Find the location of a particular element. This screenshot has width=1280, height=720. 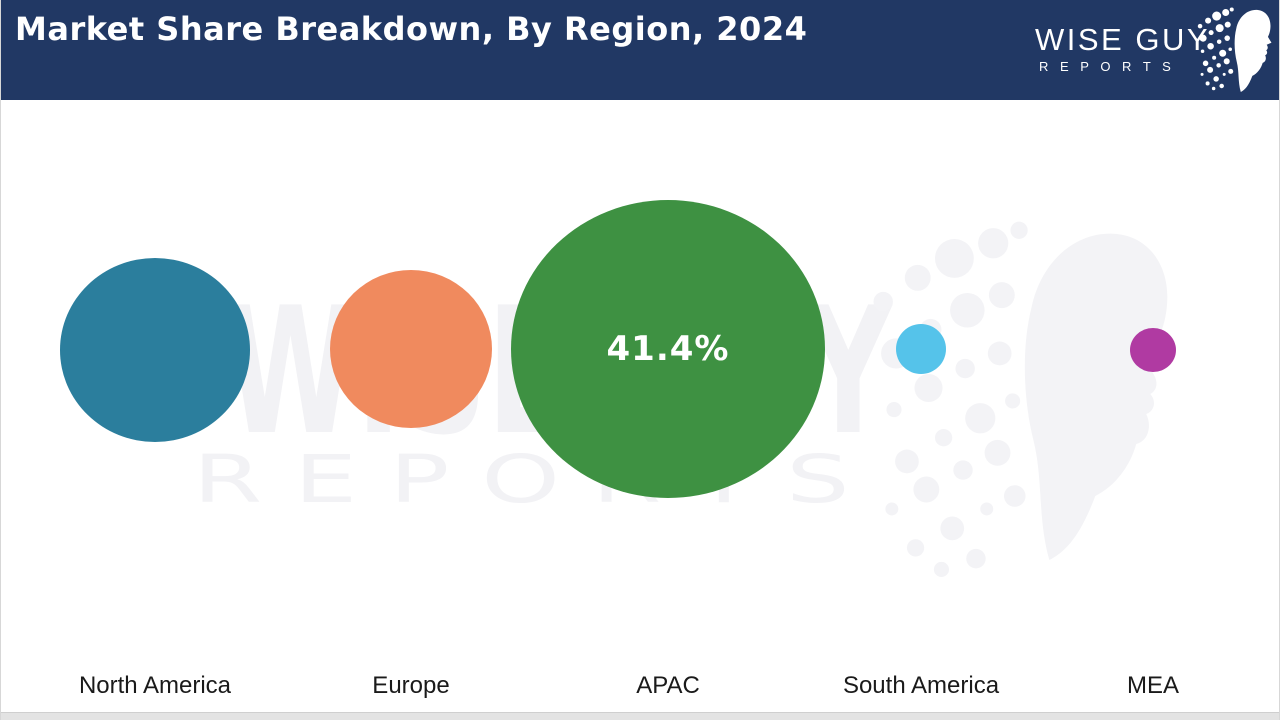

wise-guy-logo: WISE GUY R E P O R T S is located at coordinates (1147, 50).